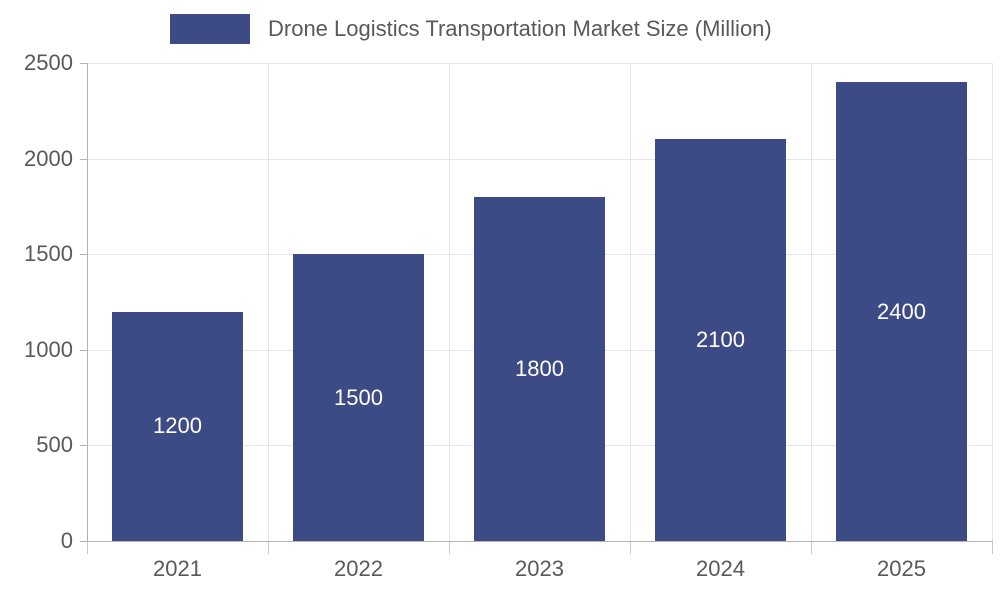 The image size is (1000, 600). Describe the element at coordinates (177, 568) in the screenshot. I see `x-axis-tick-label: 2021` at that location.